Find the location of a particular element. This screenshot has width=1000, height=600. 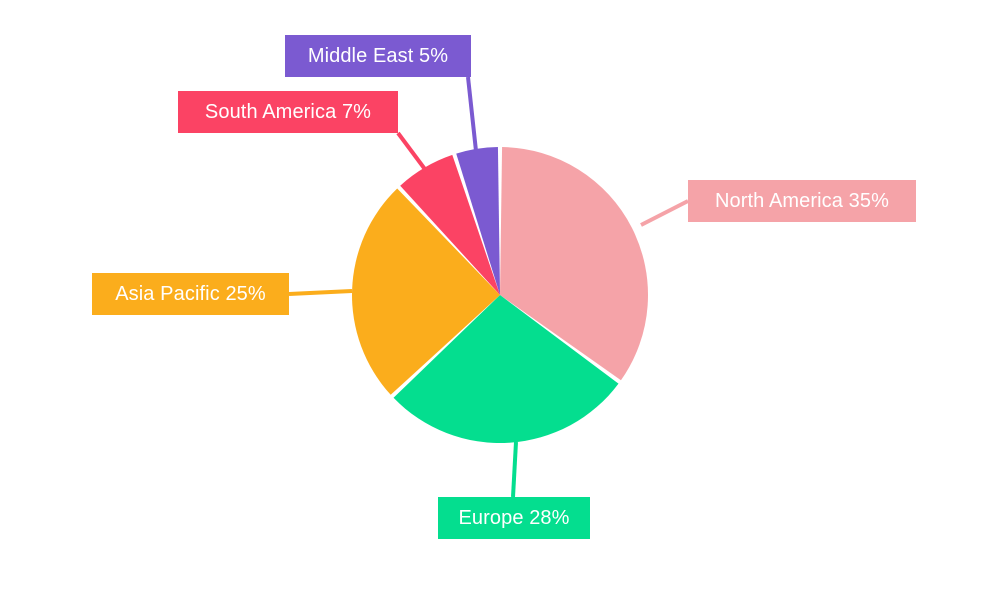

pie-label-text: South America 7% is located at coordinates (288, 112).